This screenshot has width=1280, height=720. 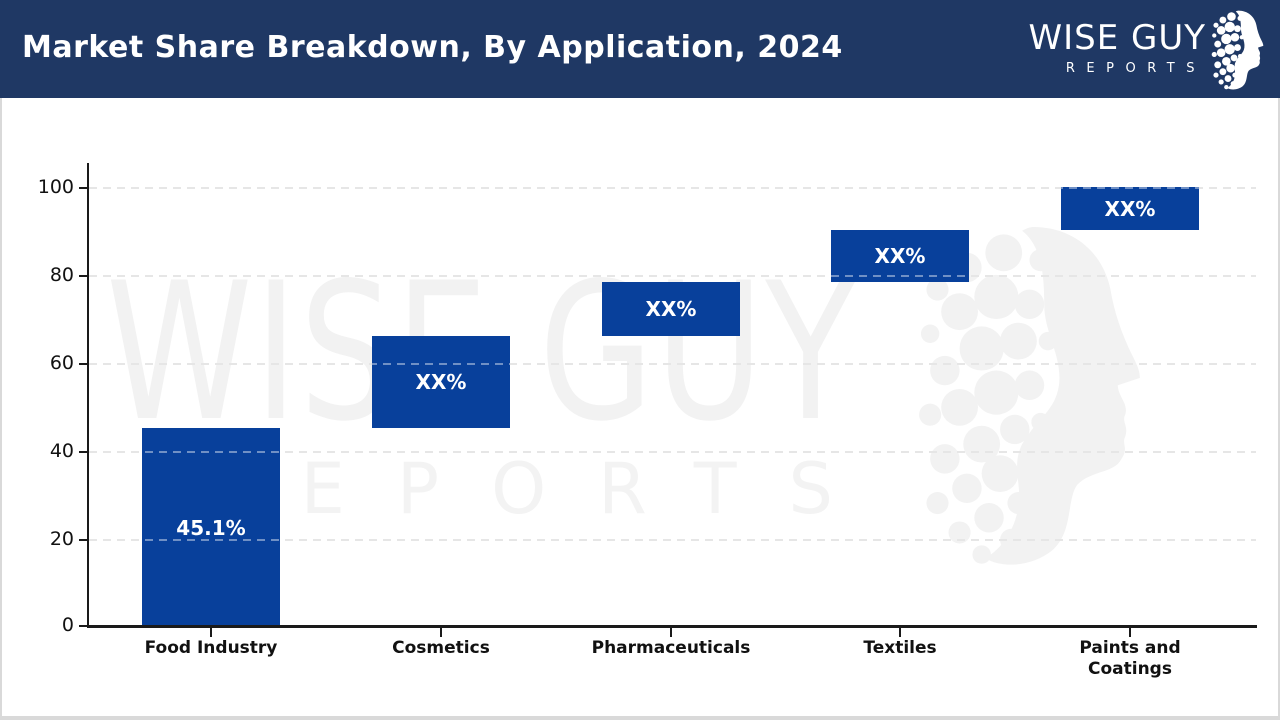 I want to click on page-edge-right, so click(x=1279, y=409).